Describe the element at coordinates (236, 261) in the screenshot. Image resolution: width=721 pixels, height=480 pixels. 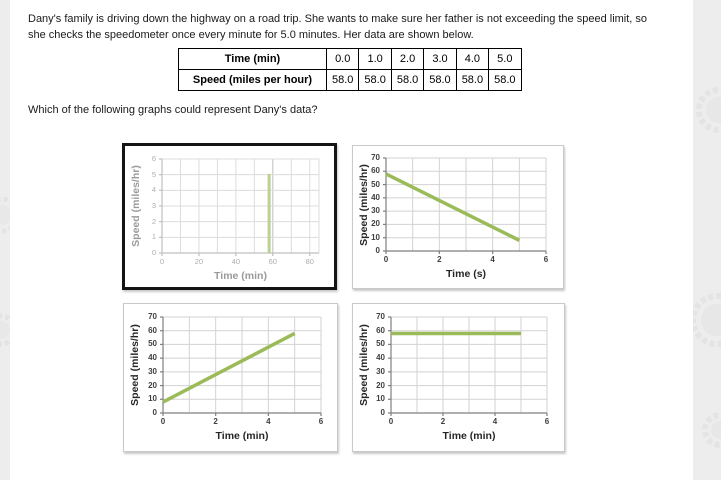
I see `x-tick-label: 40` at that location.